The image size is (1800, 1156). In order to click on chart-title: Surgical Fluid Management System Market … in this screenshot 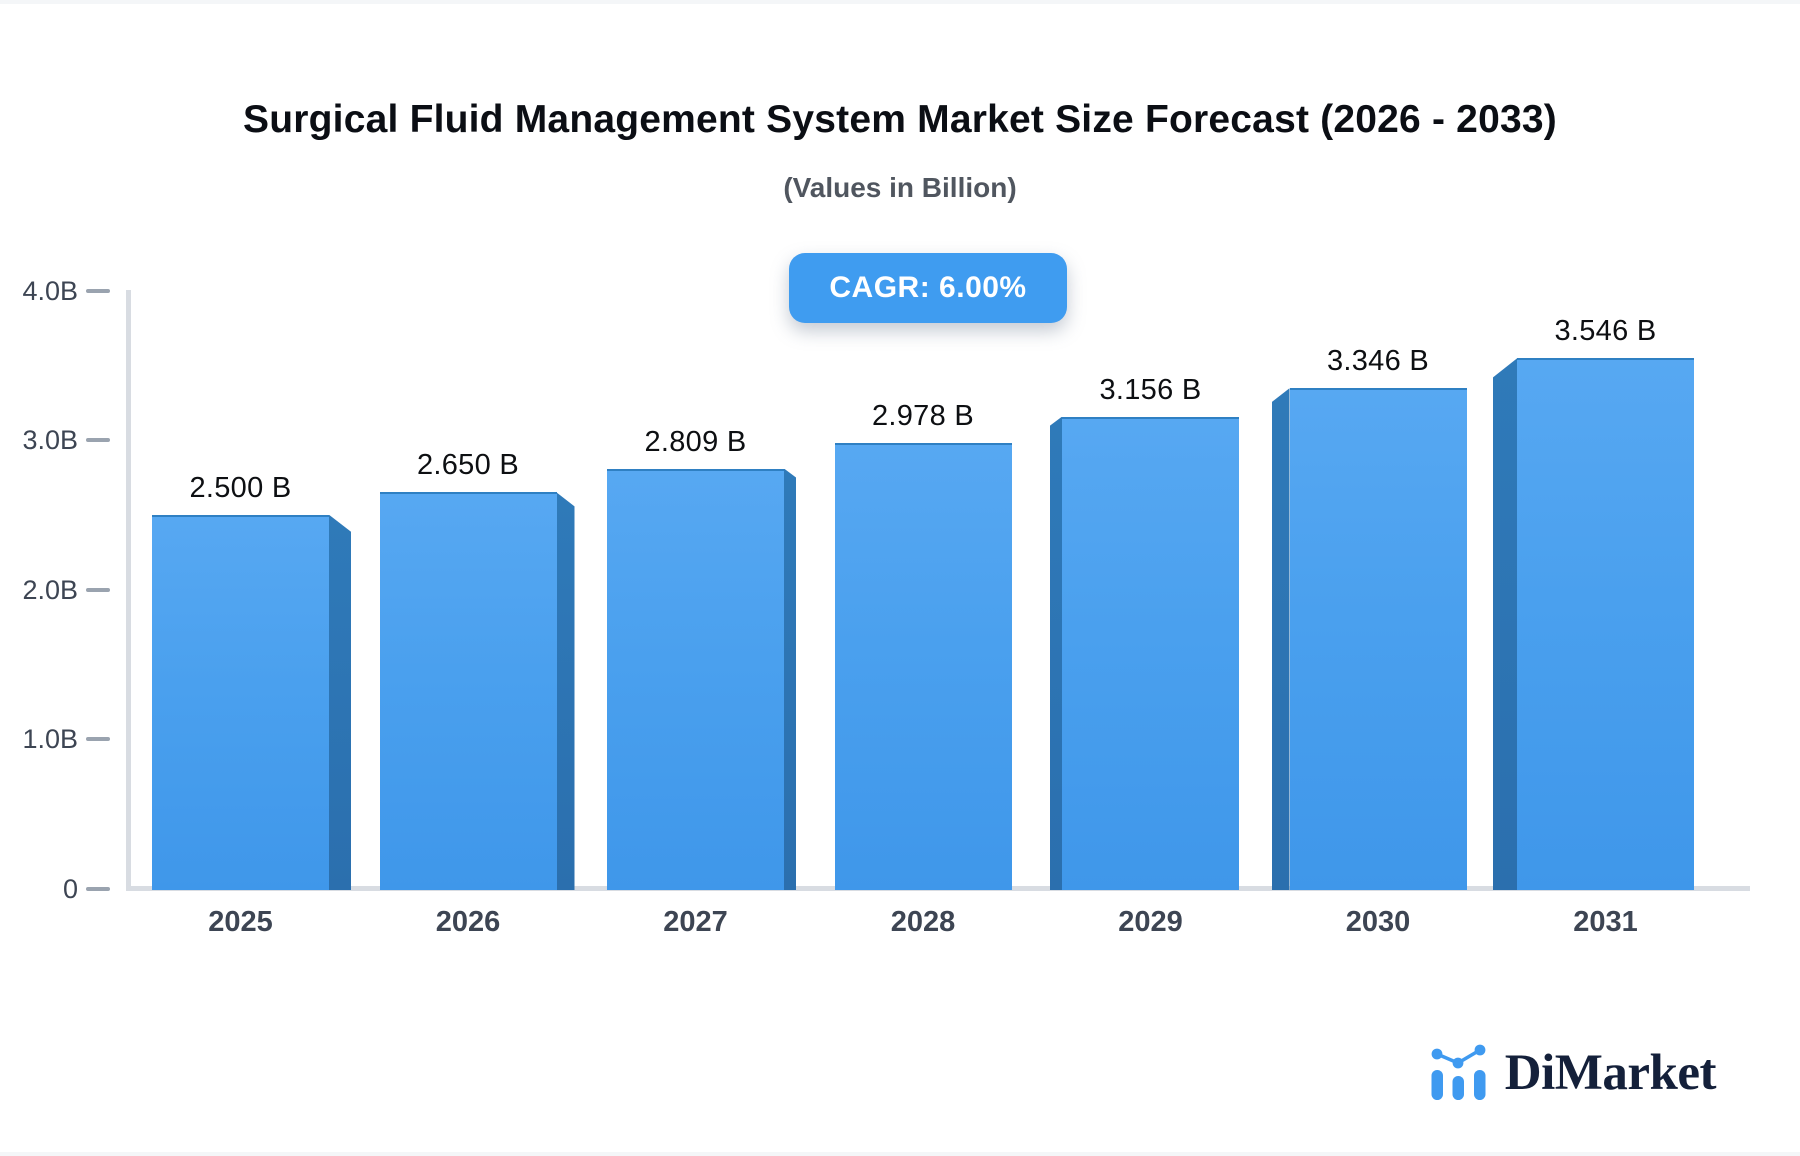, I will do `click(900, 119)`.